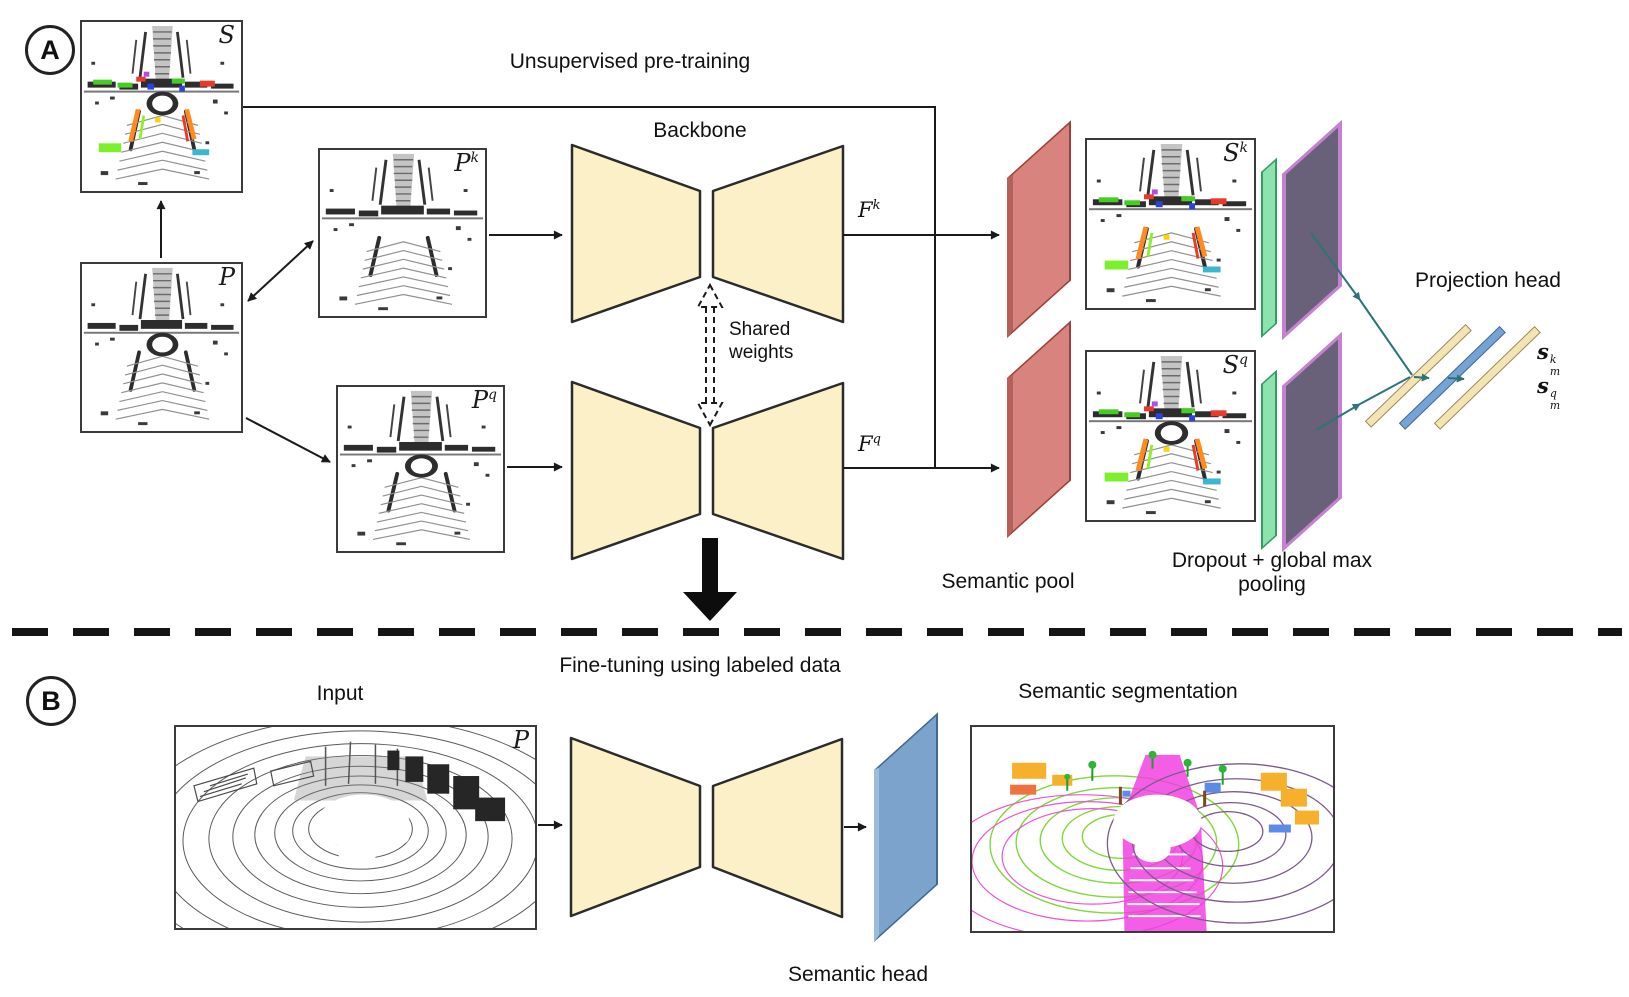 The image size is (1629, 997). I want to click on shared-weights-arrow, so click(710, 355).